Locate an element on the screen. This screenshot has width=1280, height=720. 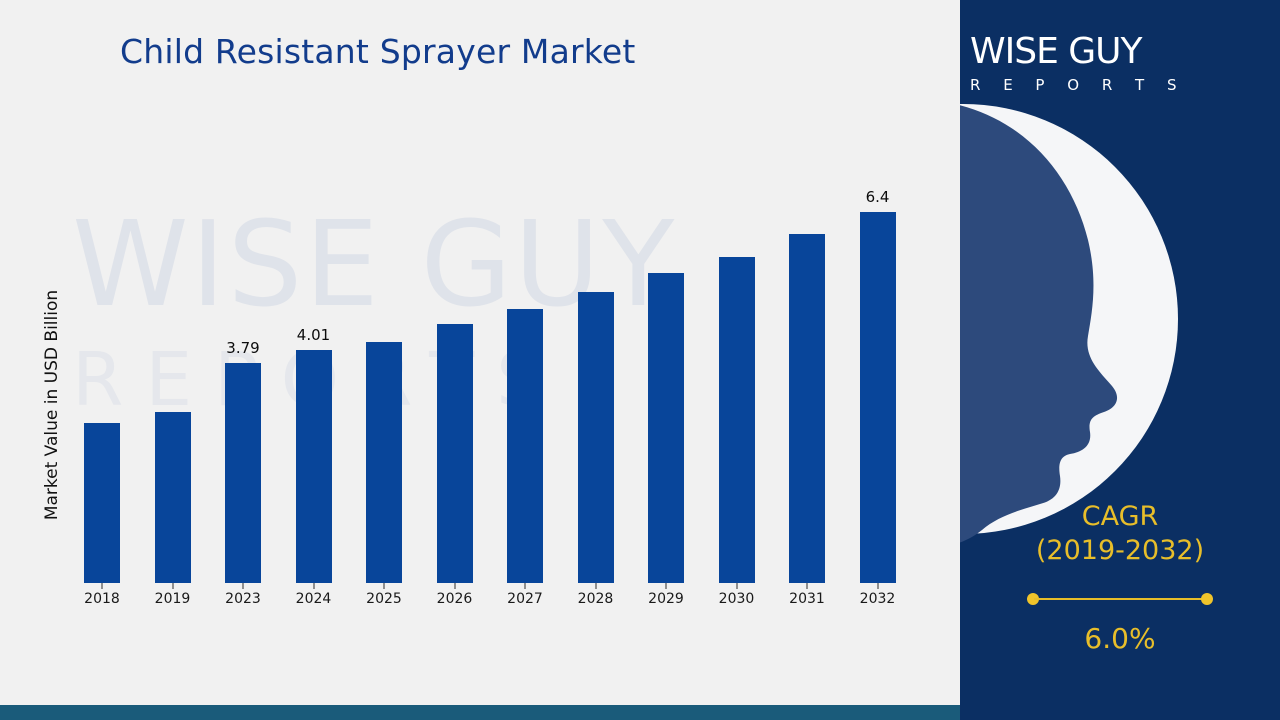
cagr-divider-dot-right is located at coordinates (1207, 598).